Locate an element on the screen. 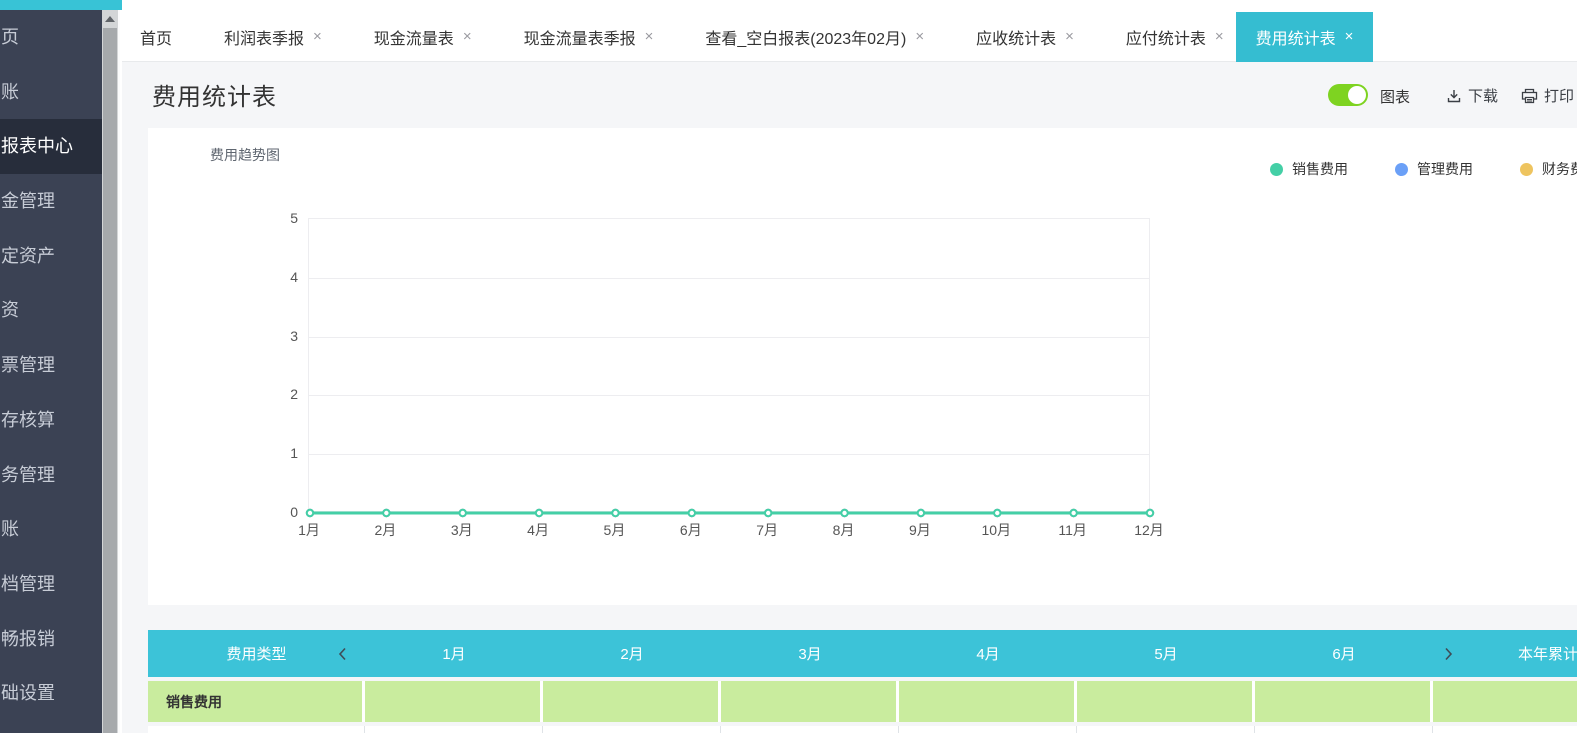  chart-toggle-switch is located at coordinates (1348, 95).